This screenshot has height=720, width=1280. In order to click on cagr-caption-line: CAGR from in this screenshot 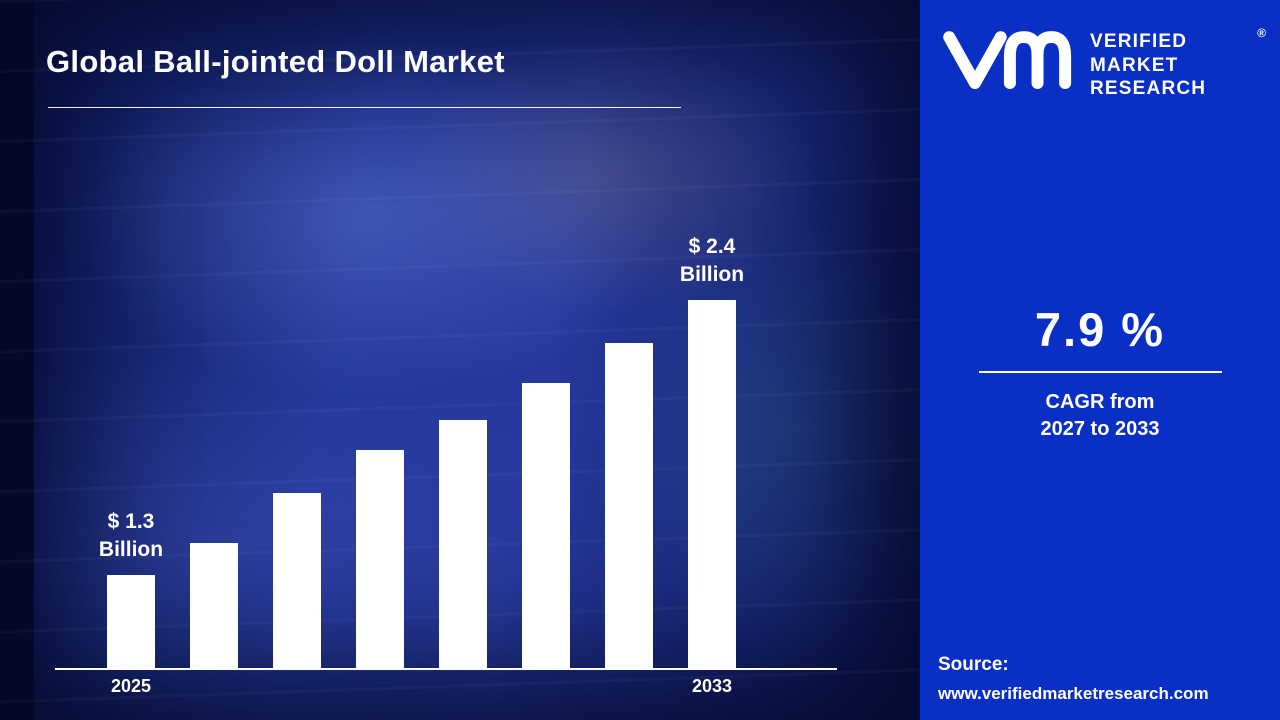, I will do `click(1100, 402)`.